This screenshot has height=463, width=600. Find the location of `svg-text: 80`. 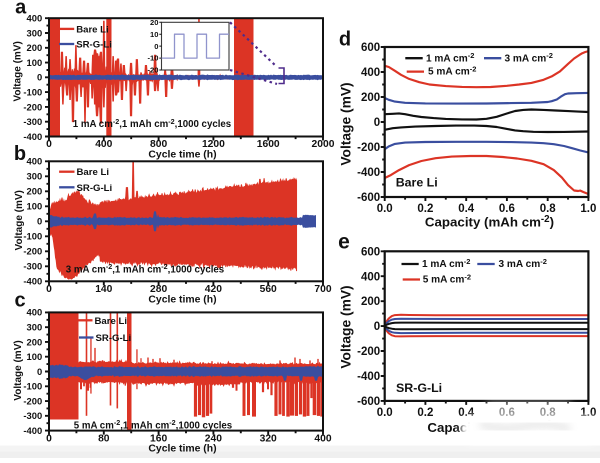

svg-text: 80 is located at coordinates (104, 438).